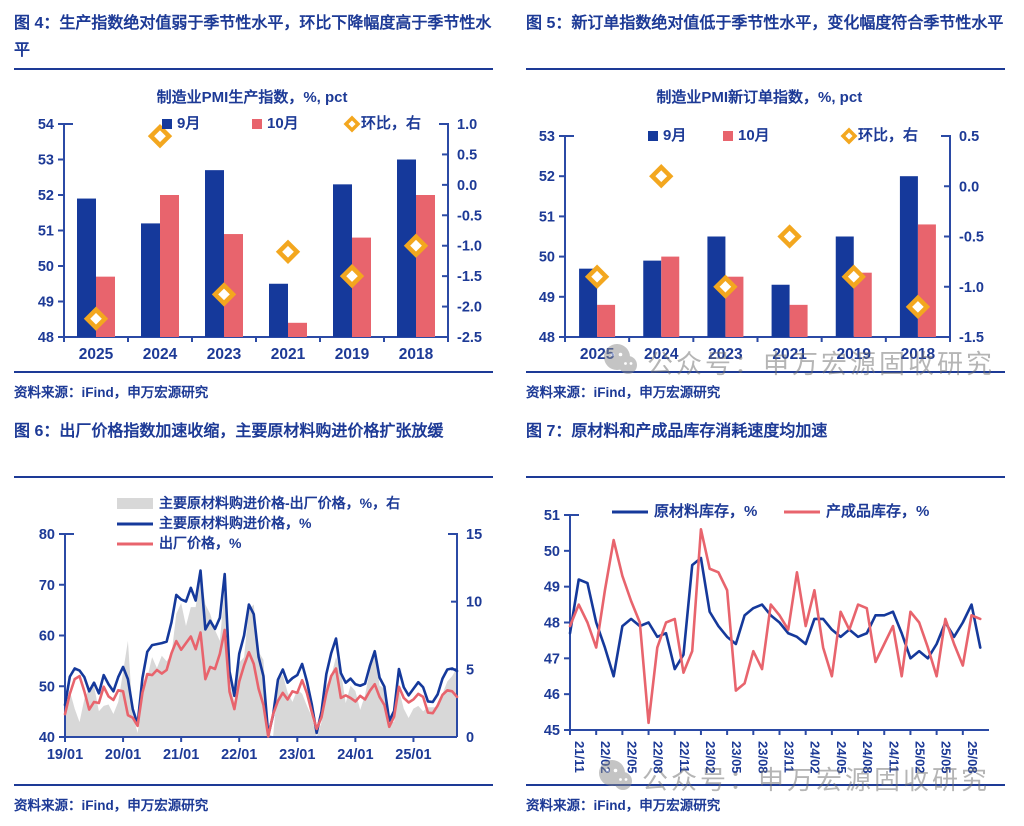 This screenshot has height=826, width=1024. I want to click on svg-text: 25/08, so click(972, 757).